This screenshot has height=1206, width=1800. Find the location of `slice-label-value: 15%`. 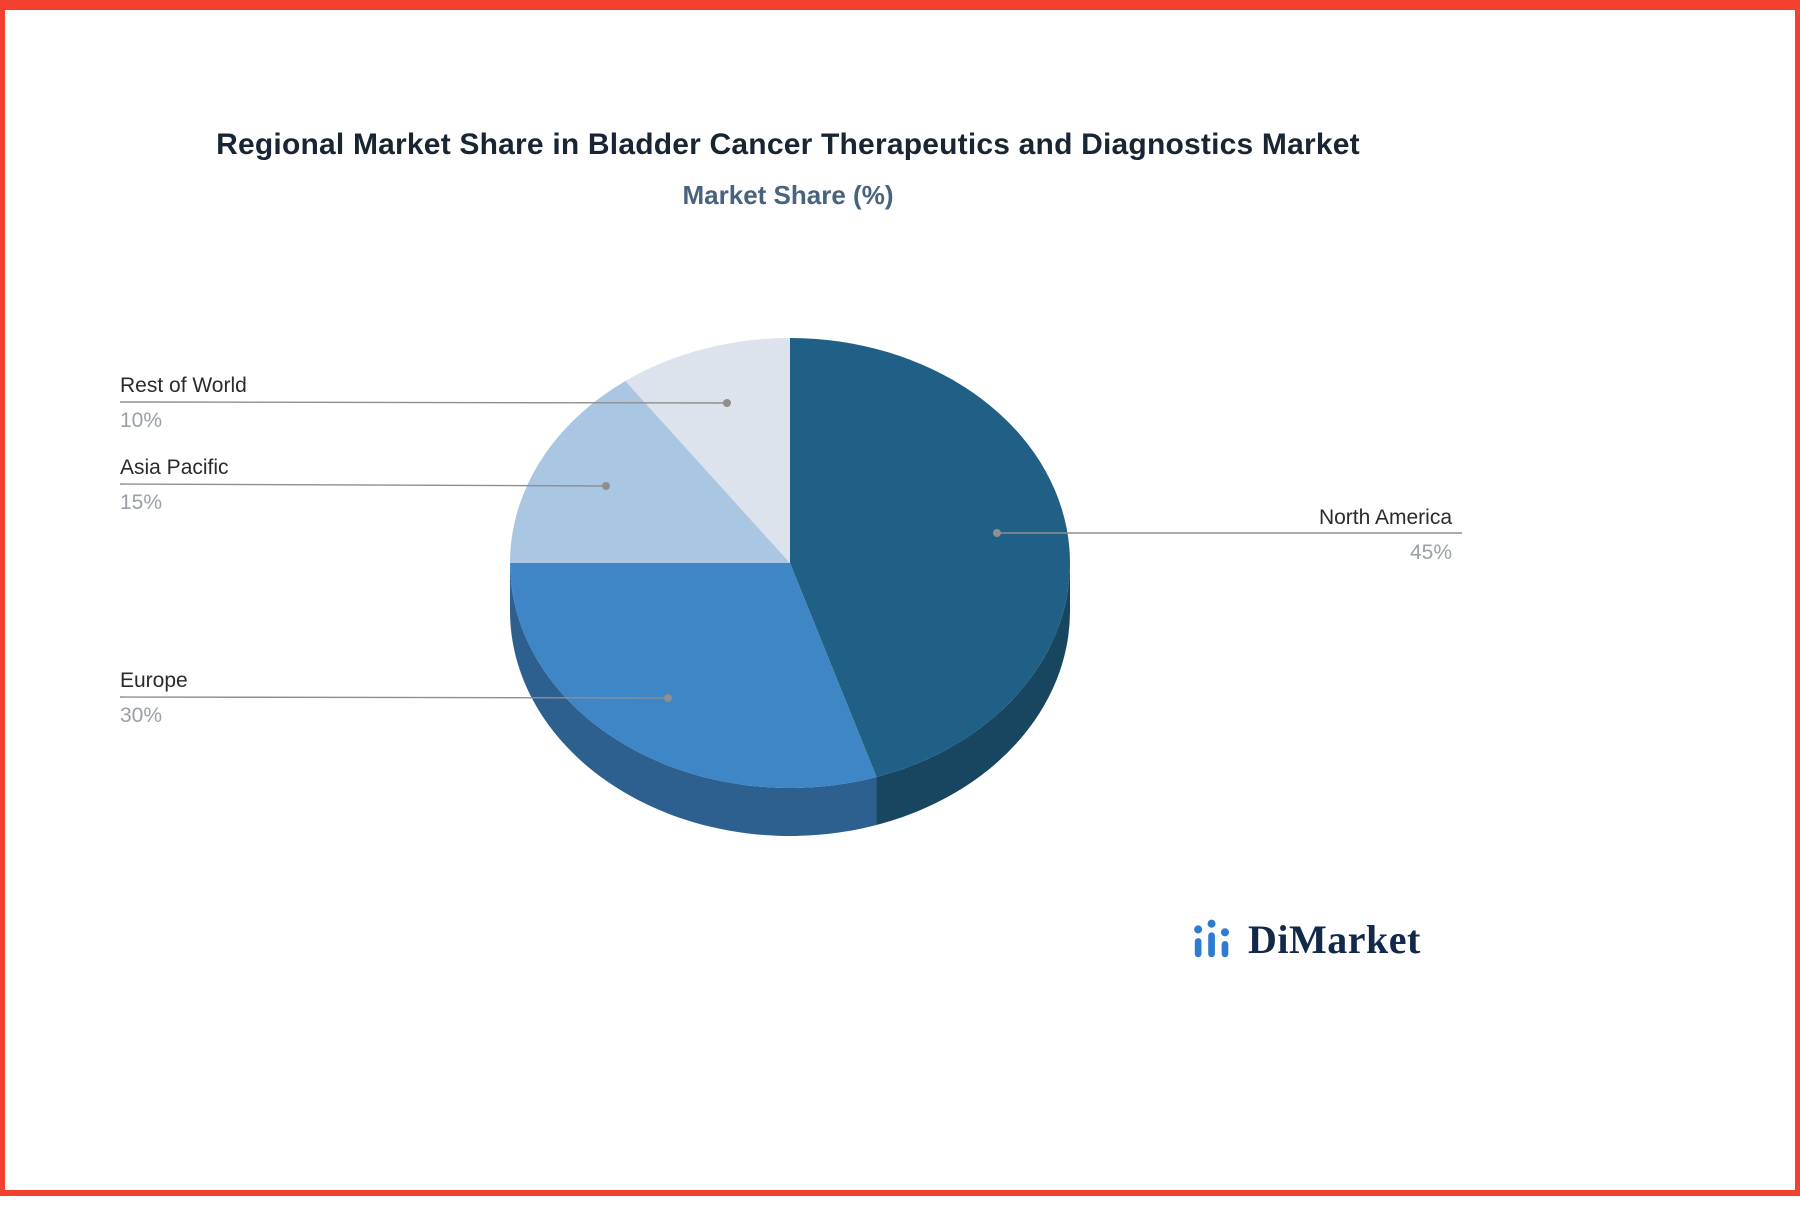

slice-label-value: 15% is located at coordinates (141, 502).